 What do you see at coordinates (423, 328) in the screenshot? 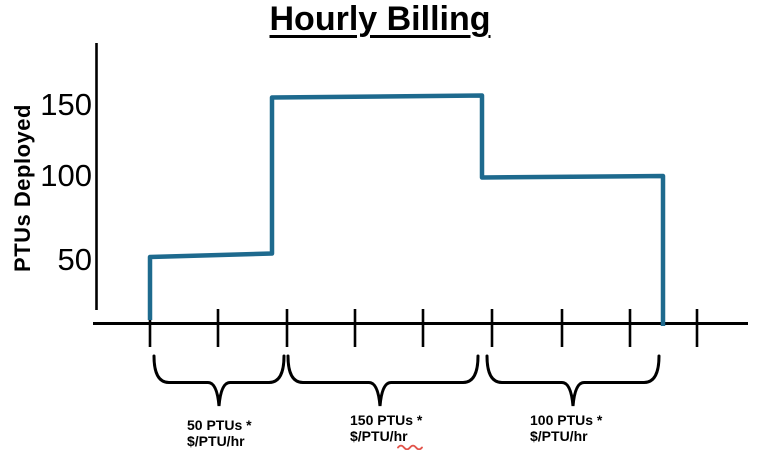
I see `x-axis-ticks` at bounding box center [423, 328].